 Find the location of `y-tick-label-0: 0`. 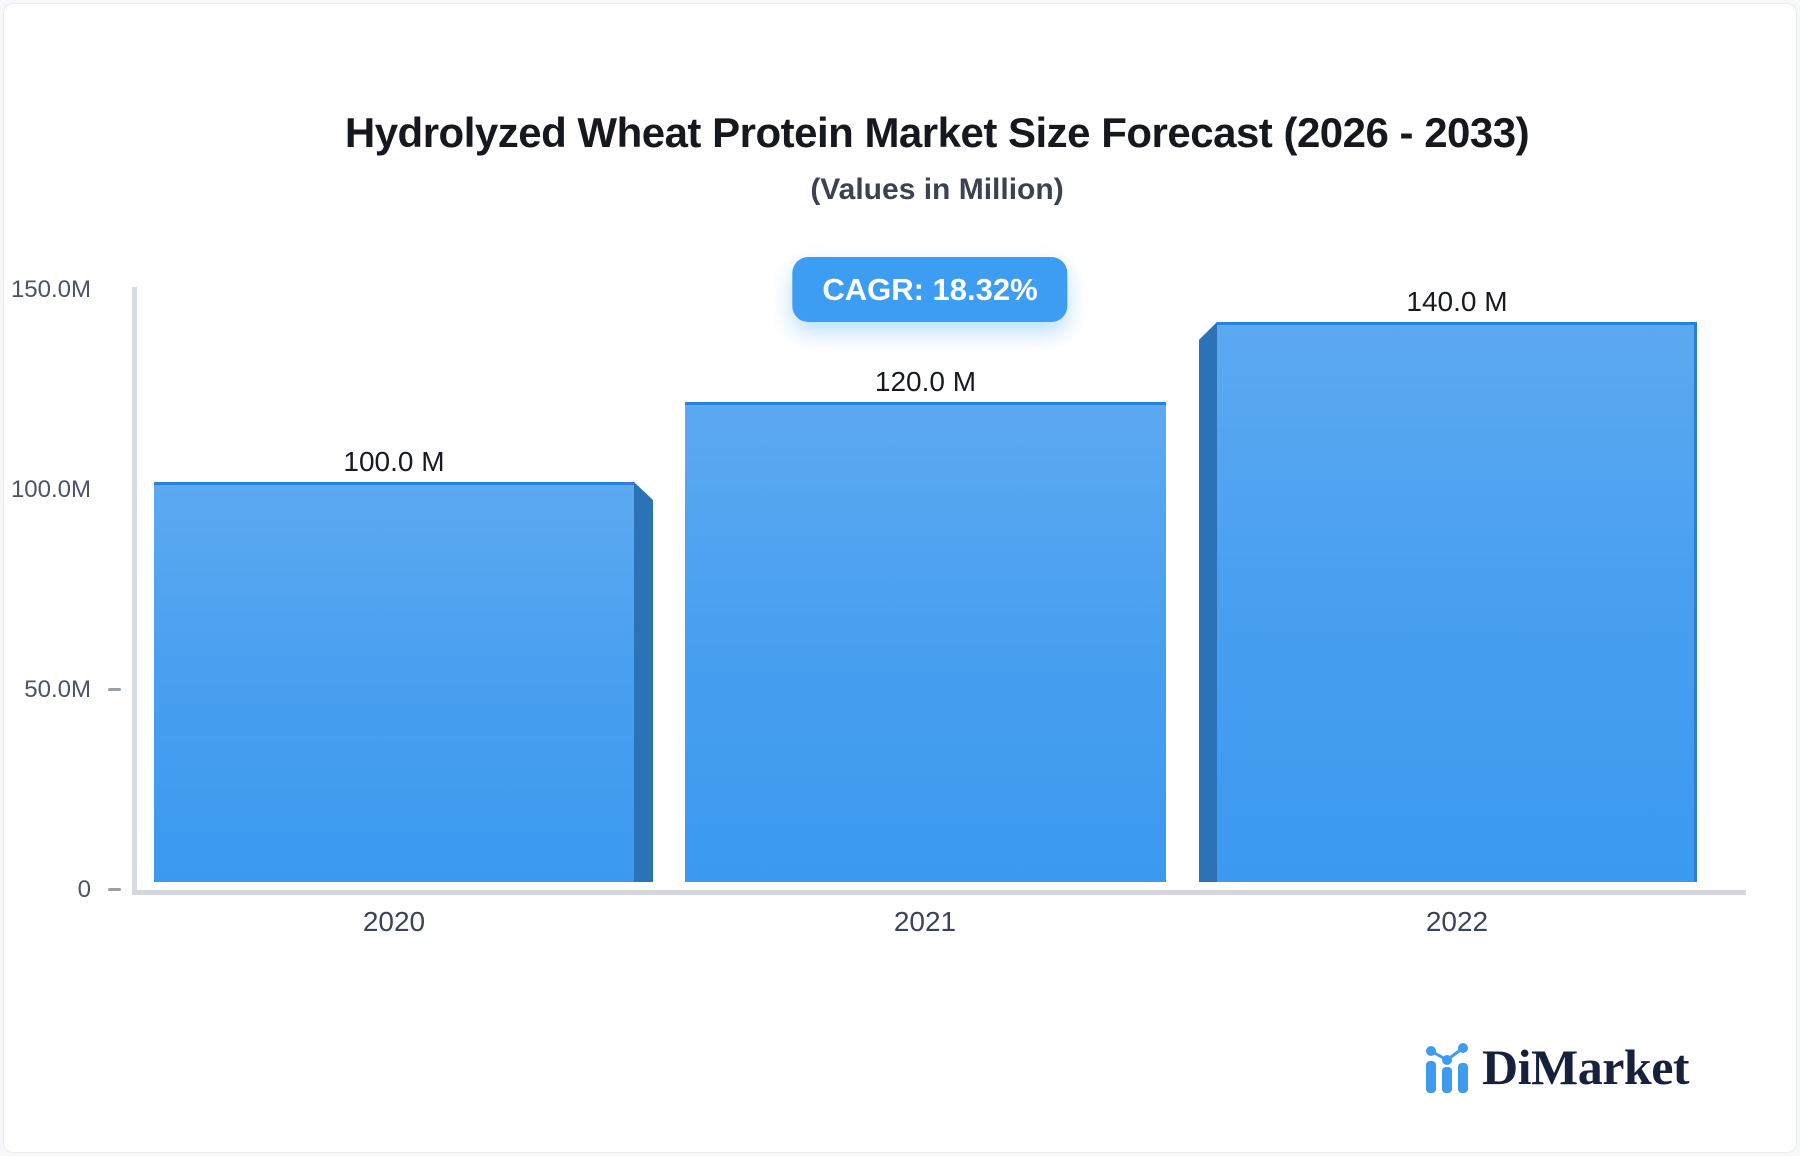

y-tick-label-0: 0 is located at coordinates (84, 889).